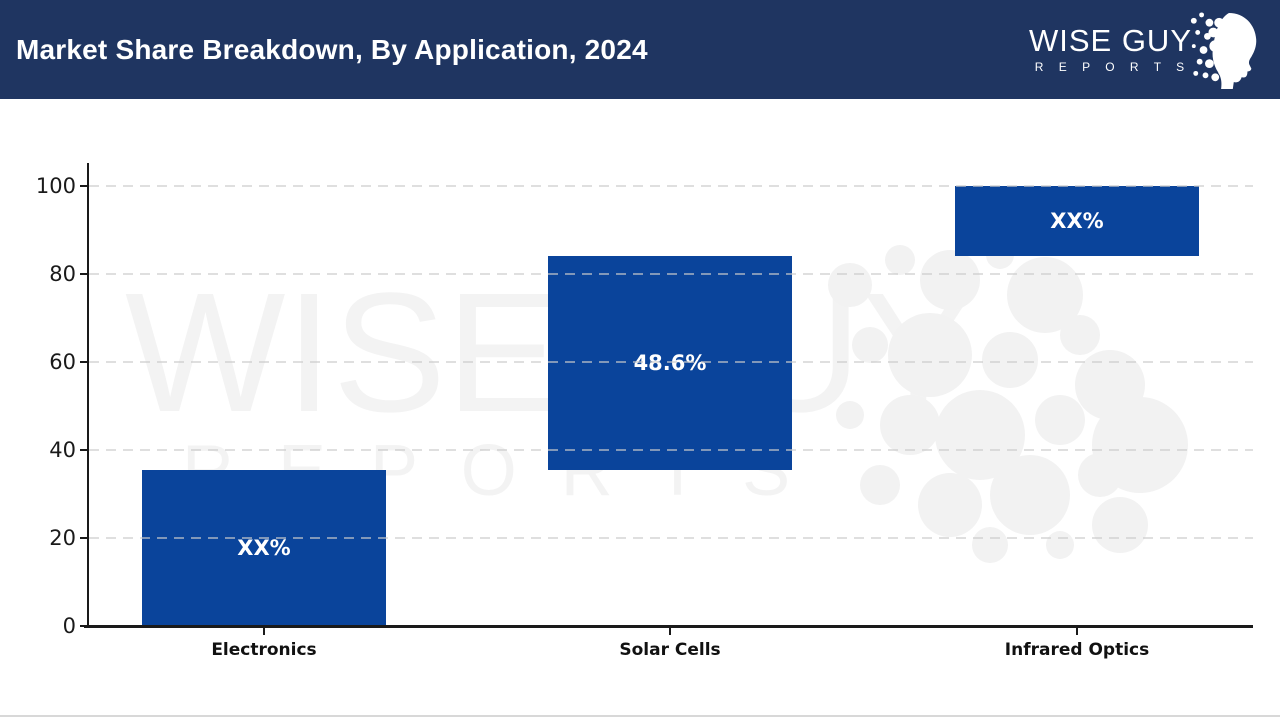 This screenshot has width=1280, height=720. What do you see at coordinates (62, 450) in the screenshot?
I see `y-tick-label-40: 40` at bounding box center [62, 450].